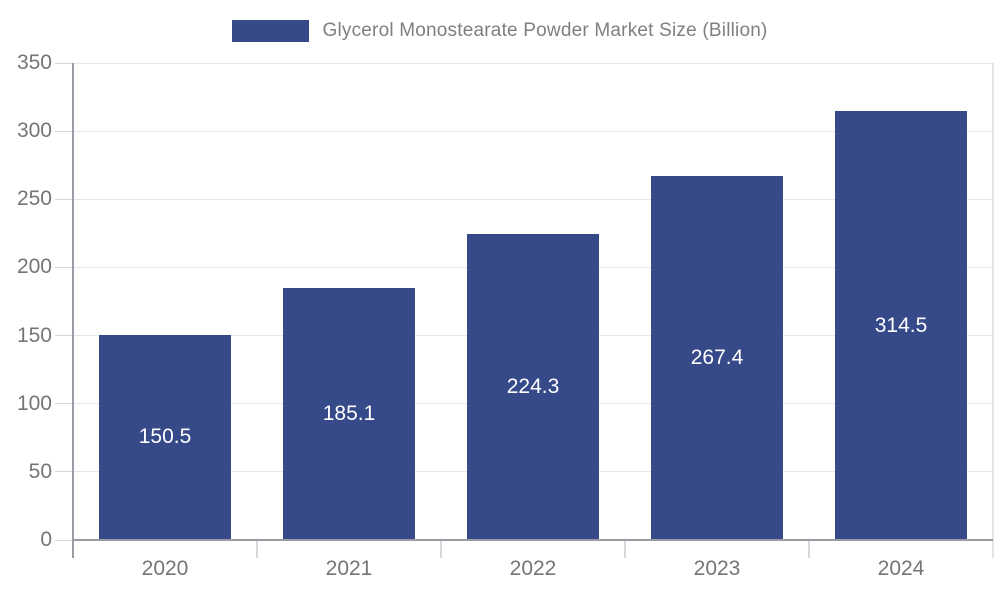  I want to click on plot-right-border, so click(993, 310).